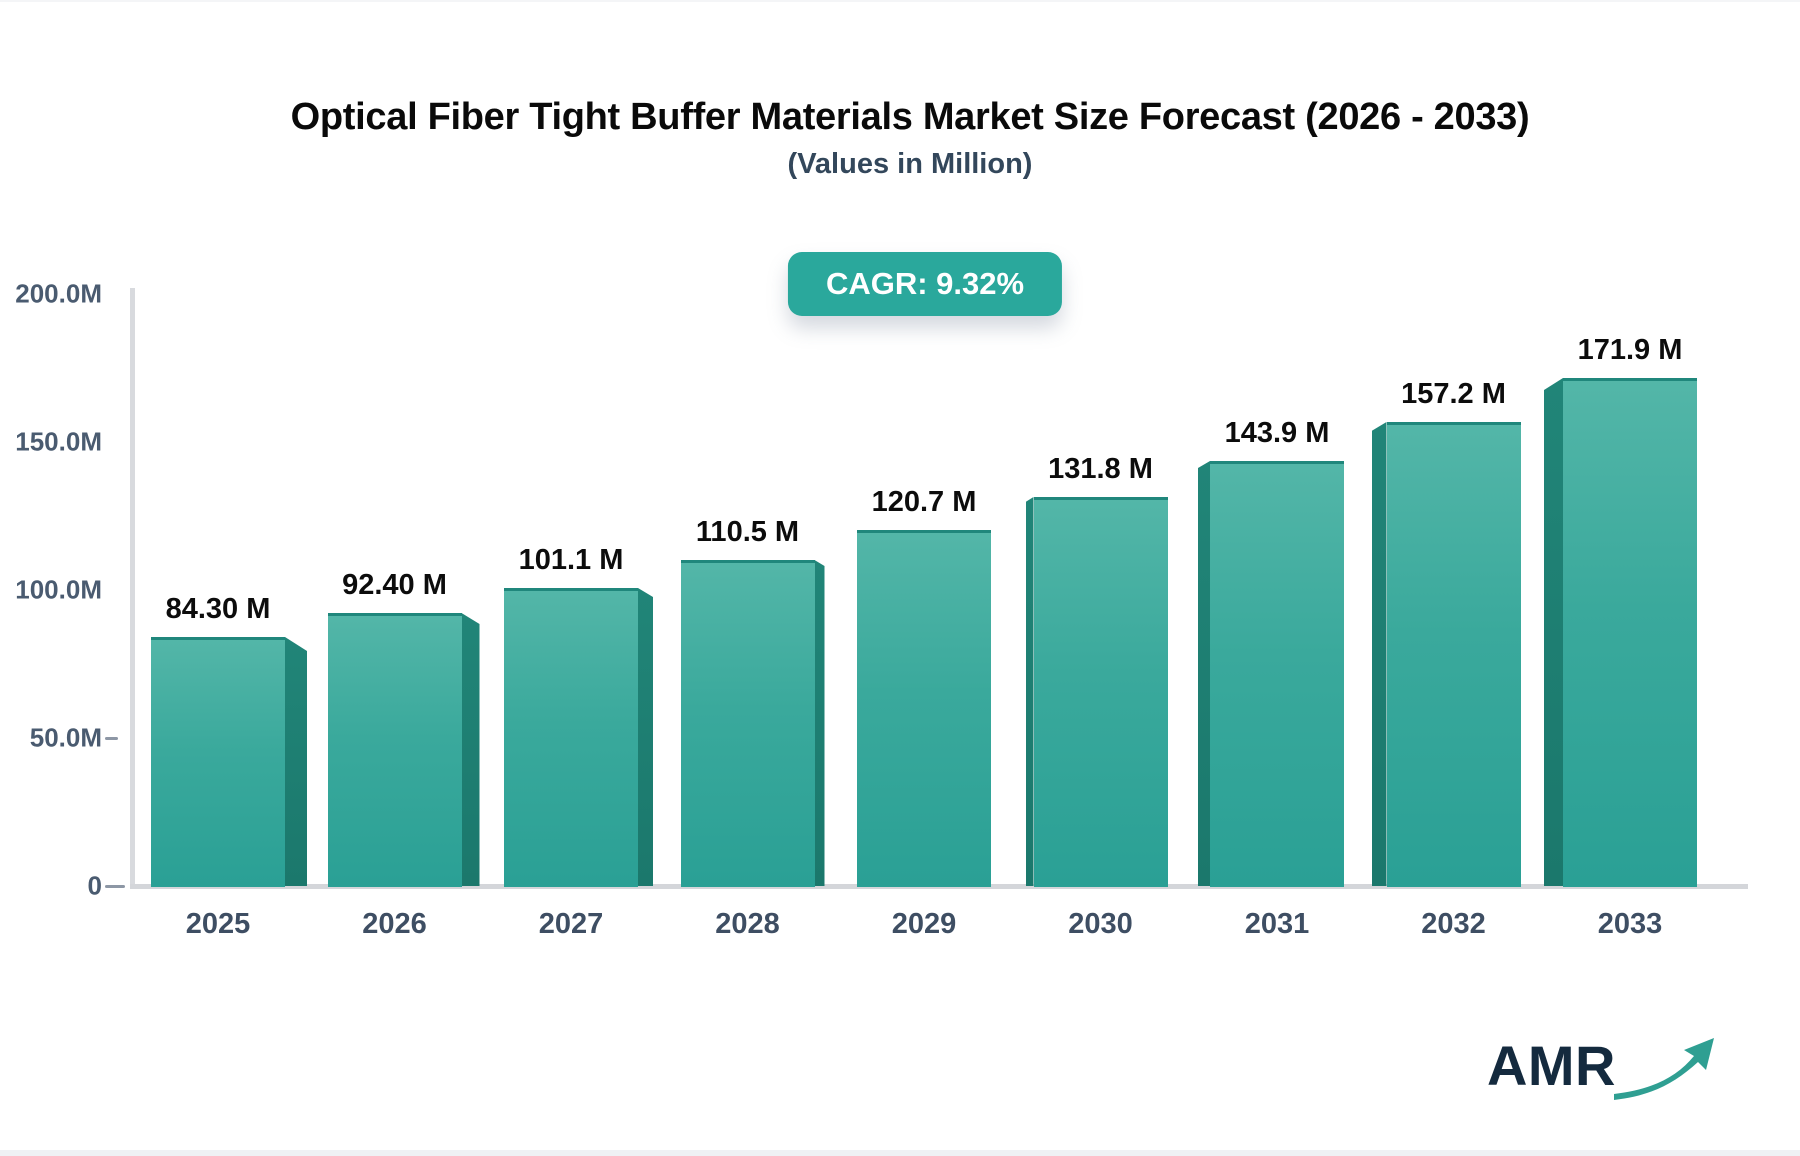 This screenshot has width=1800, height=1156. What do you see at coordinates (1630, 924) in the screenshot?
I see `x-axis-label: 2033` at bounding box center [1630, 924].